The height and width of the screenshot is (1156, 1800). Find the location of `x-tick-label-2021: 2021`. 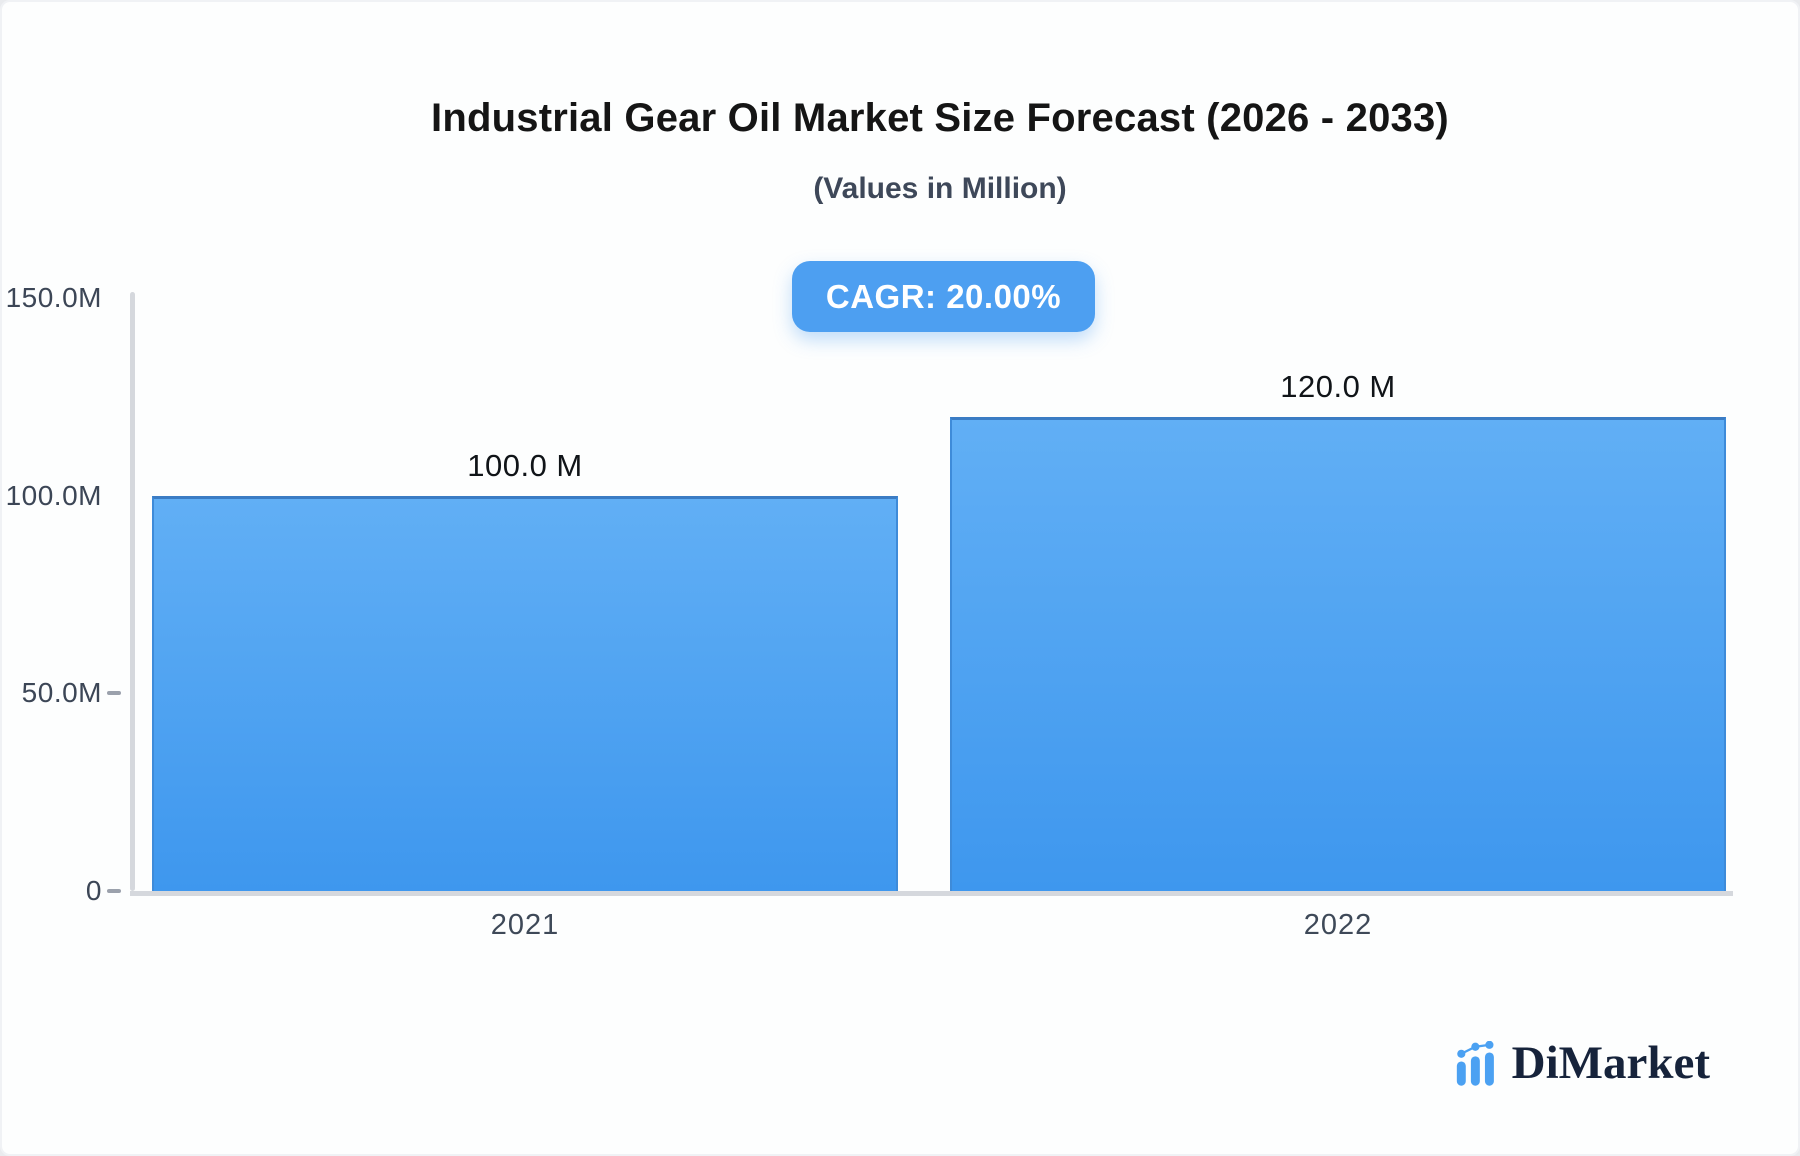

x-tick-label-2021: 2021 is located at coordinates (525, 925).